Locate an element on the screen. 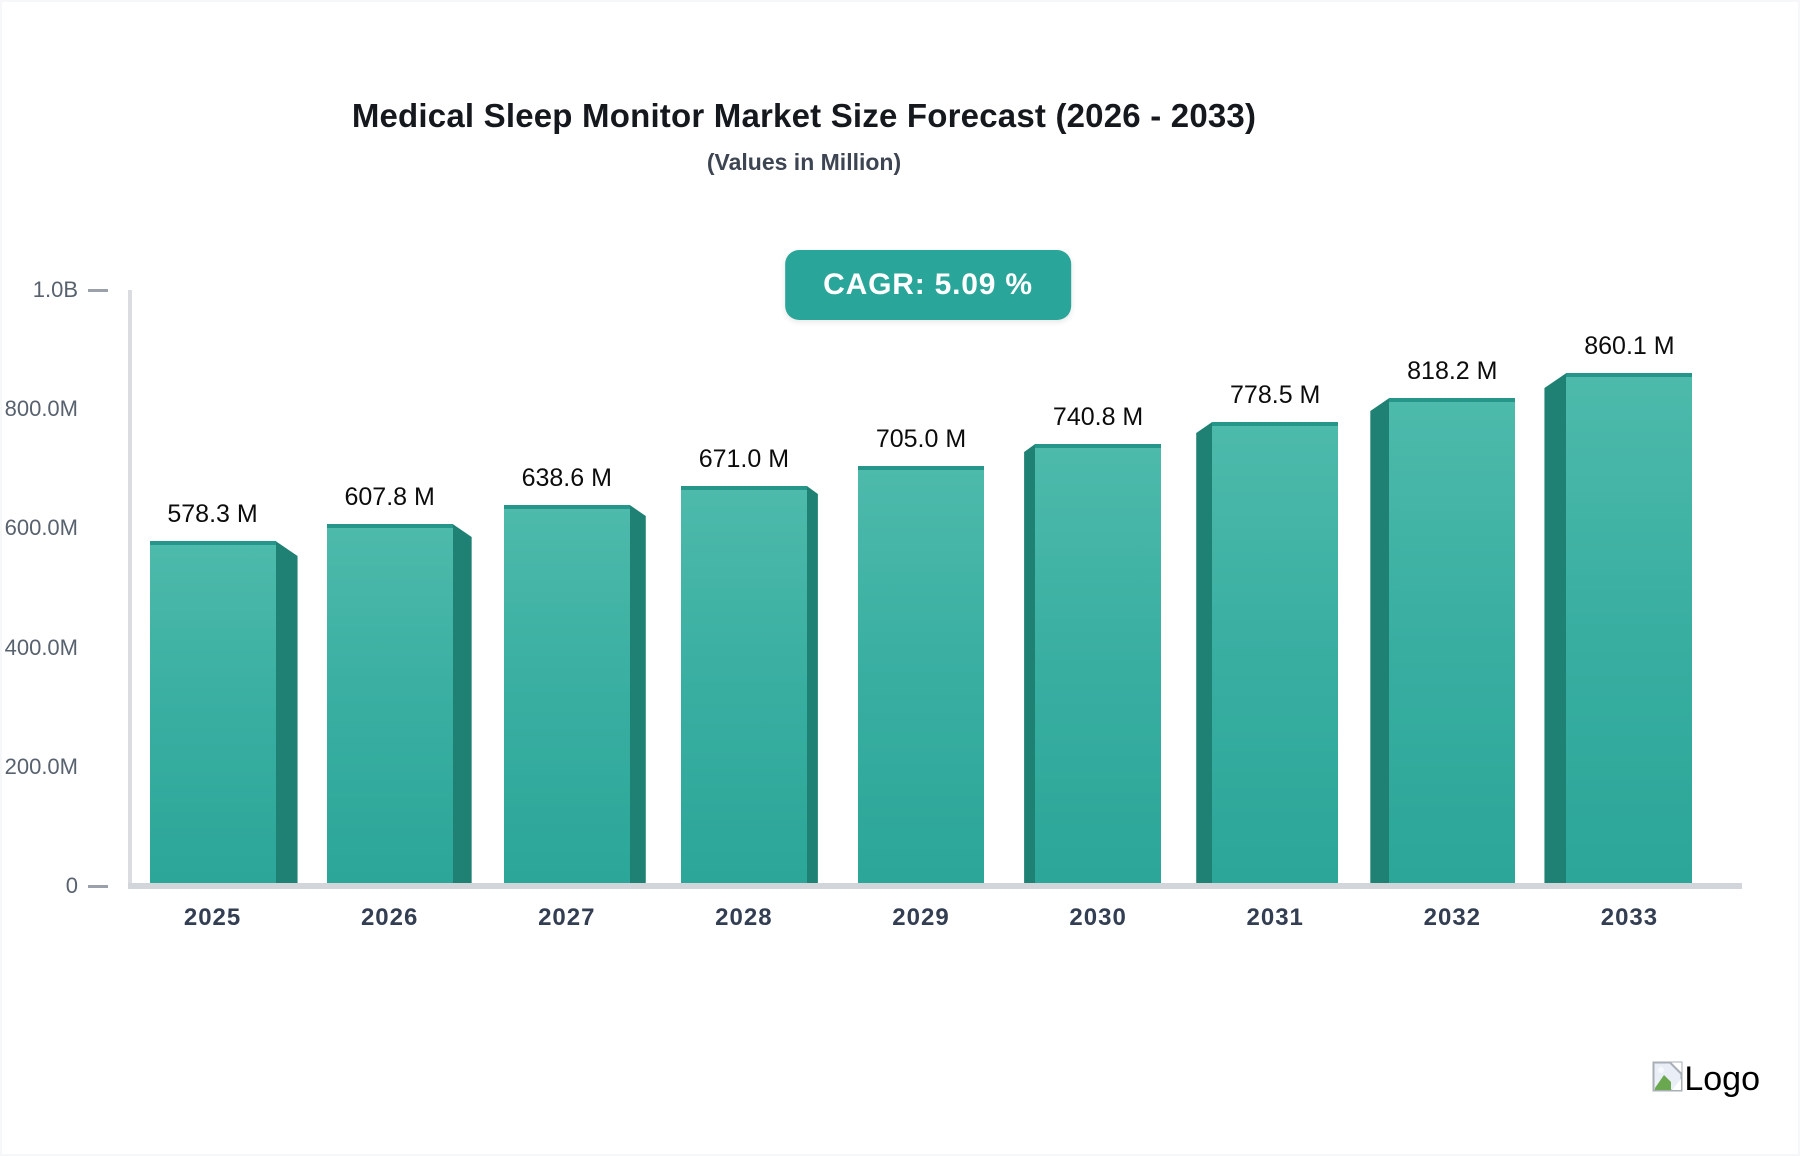 The image size is (1800, 1156). broken-image-icon is located at coordinates (1667, 1076).